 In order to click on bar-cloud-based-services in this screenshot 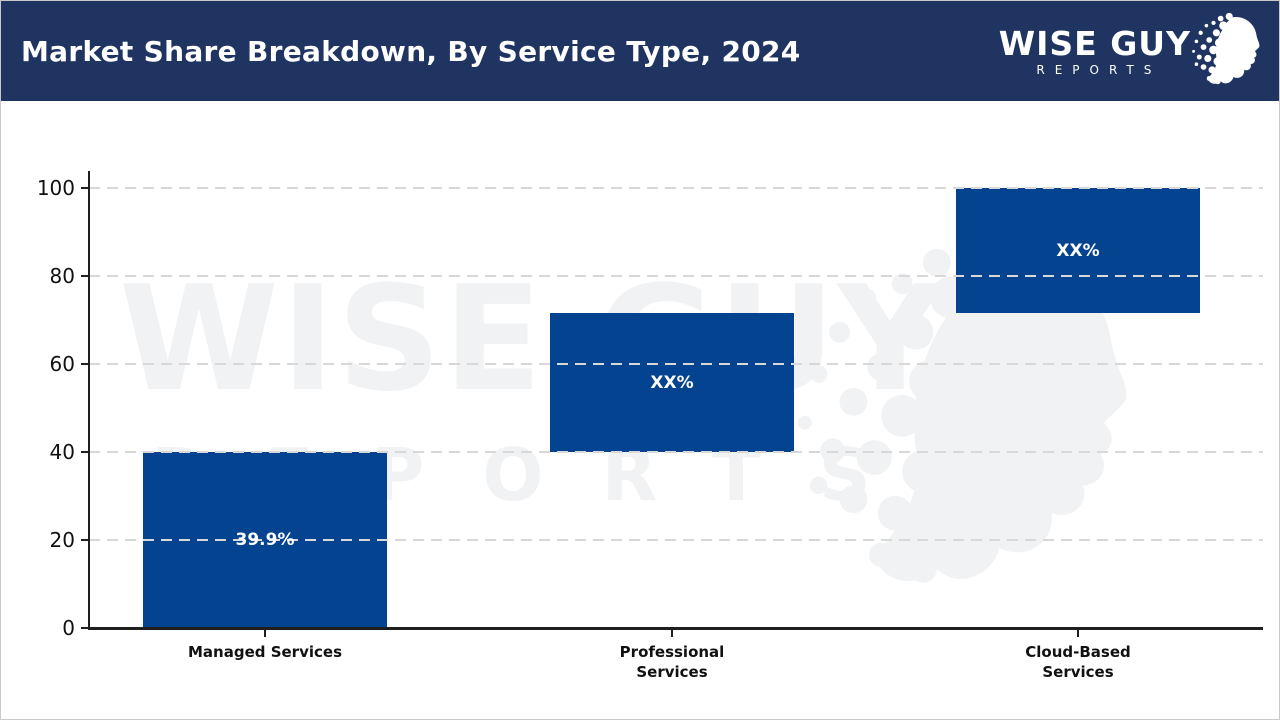, I will do `click(1078, 251)`.